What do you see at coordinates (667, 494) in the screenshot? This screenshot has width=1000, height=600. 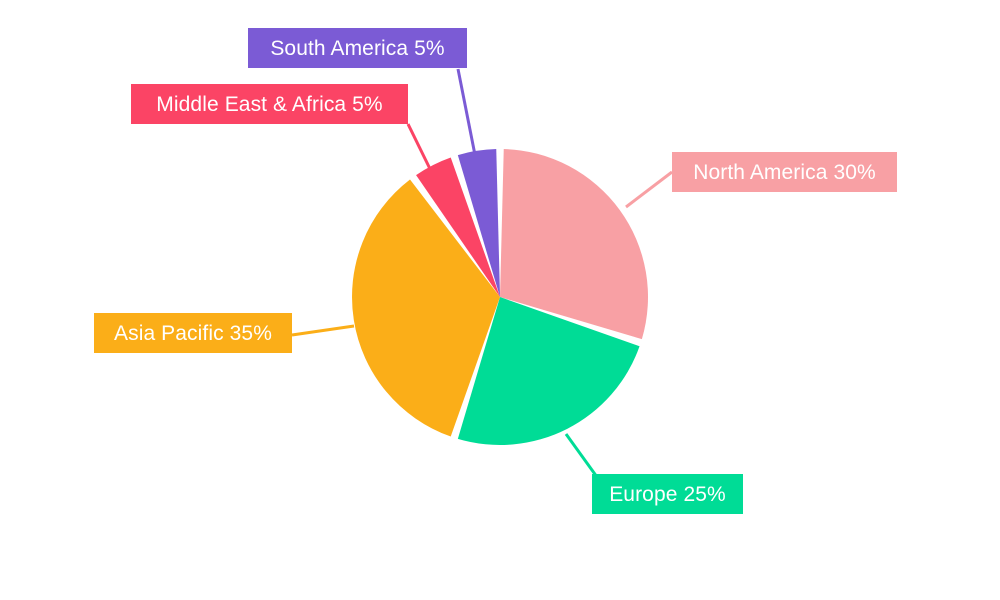 I see `pie-label-europe: Europe 25%` at bounding box center [667, 494].